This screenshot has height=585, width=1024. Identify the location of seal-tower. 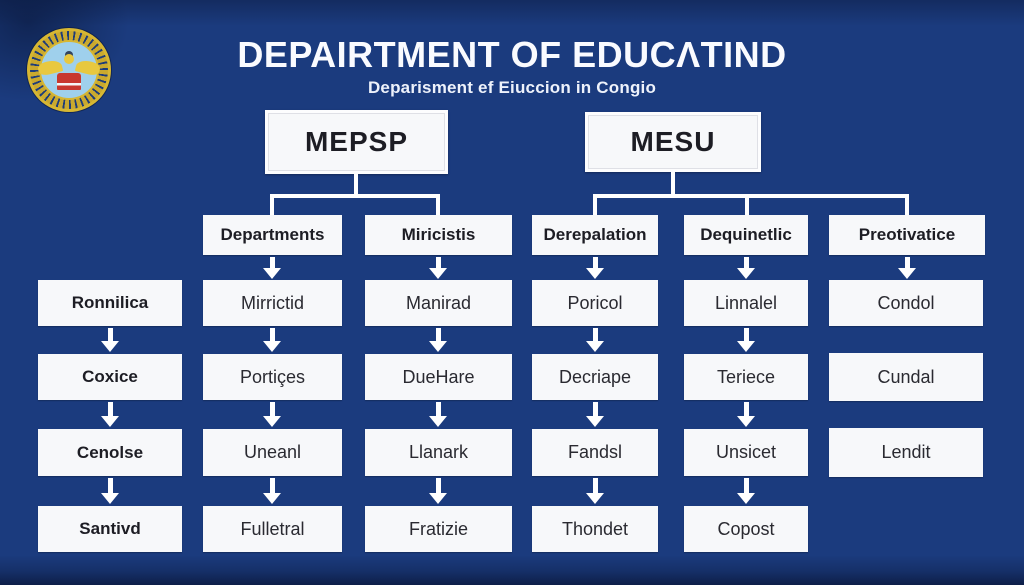
(69, 81).